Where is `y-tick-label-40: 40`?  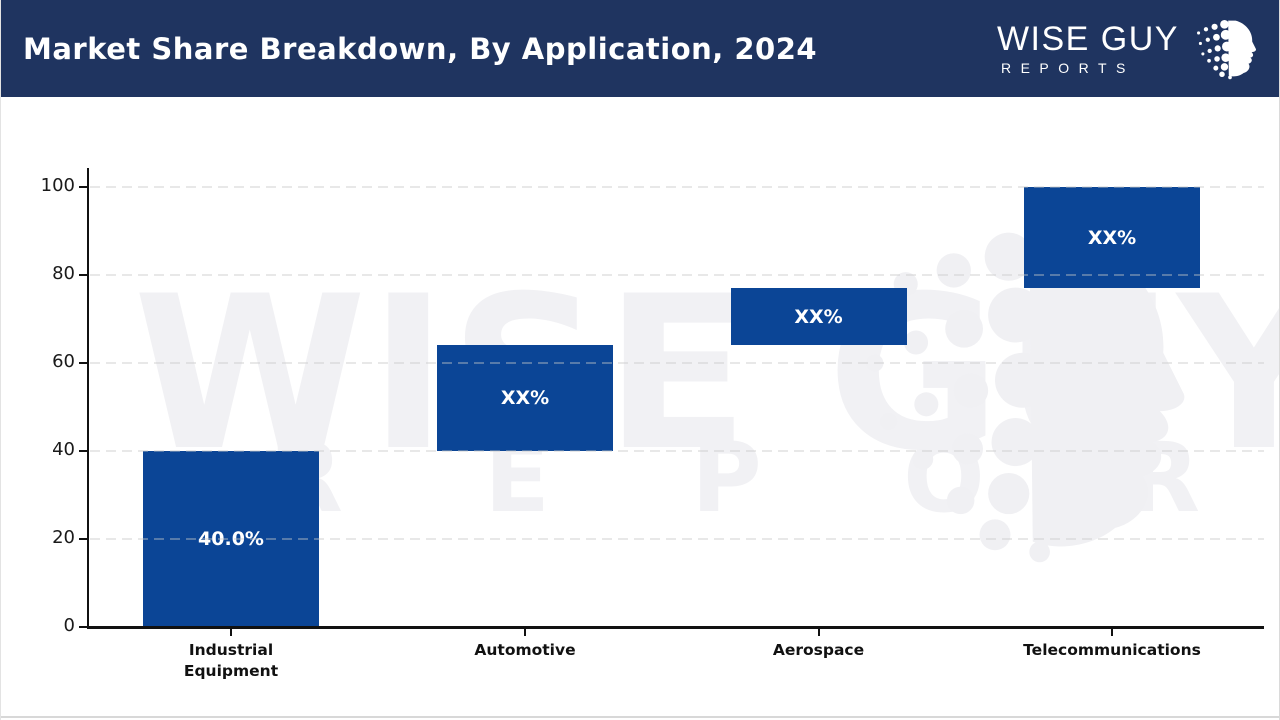 y-tick-label-40: 40 is located at coordinates (63, 449).